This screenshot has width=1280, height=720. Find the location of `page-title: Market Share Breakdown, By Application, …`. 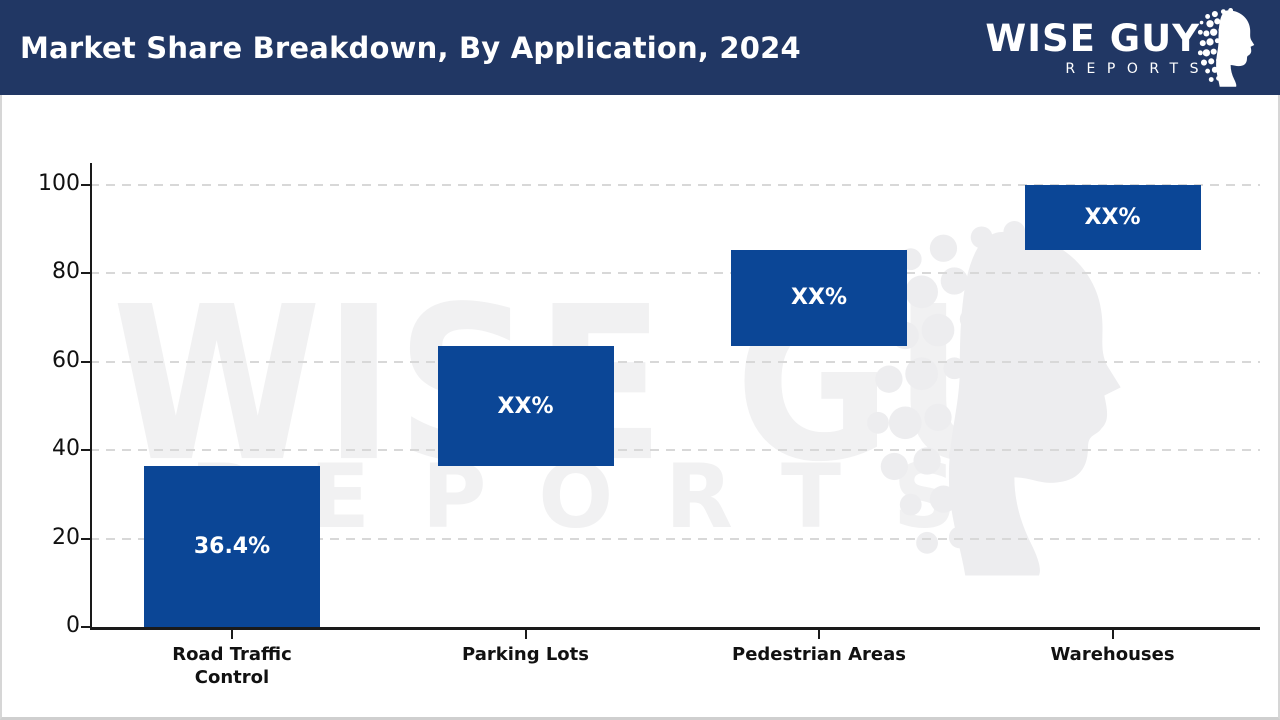

page-title: Market Share Breakdown, By Application, … is located at coordinates (410, 47).